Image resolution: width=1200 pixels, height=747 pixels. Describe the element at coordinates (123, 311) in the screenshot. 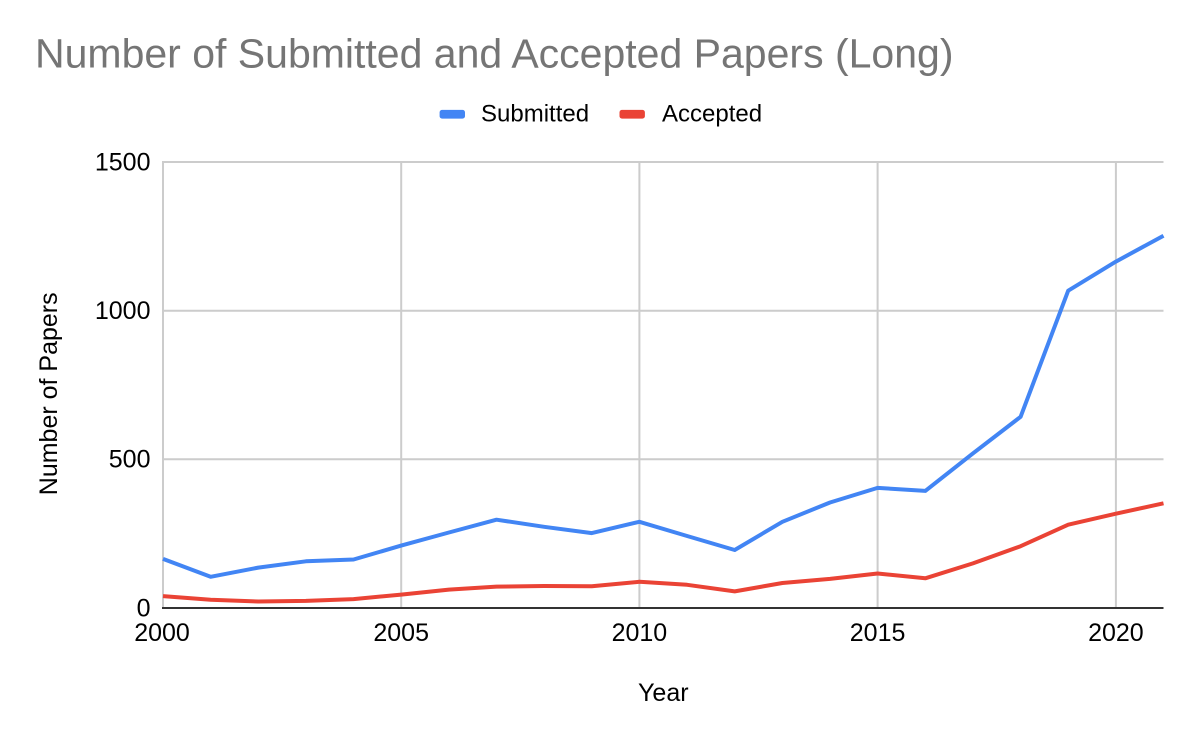

I see `svg-text: 1000` at that location.